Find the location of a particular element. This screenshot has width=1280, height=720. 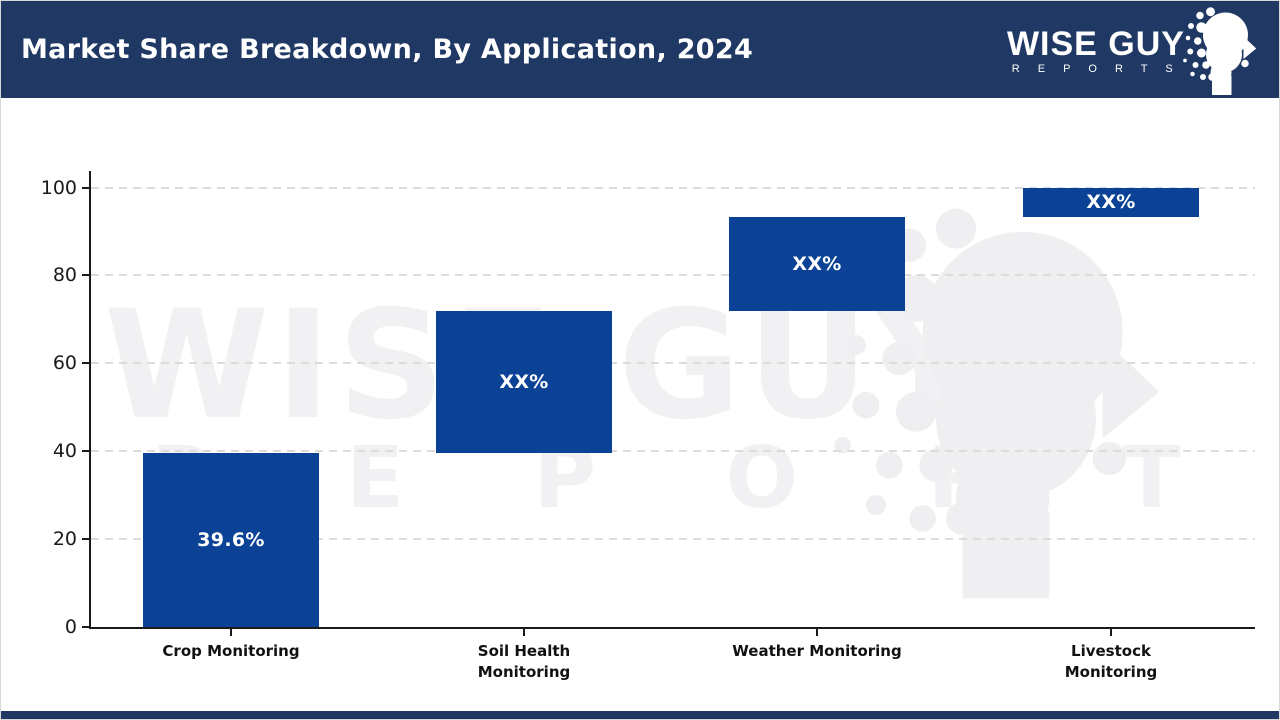

bar-segment: 39.6% is located at coordinates (231, 539).